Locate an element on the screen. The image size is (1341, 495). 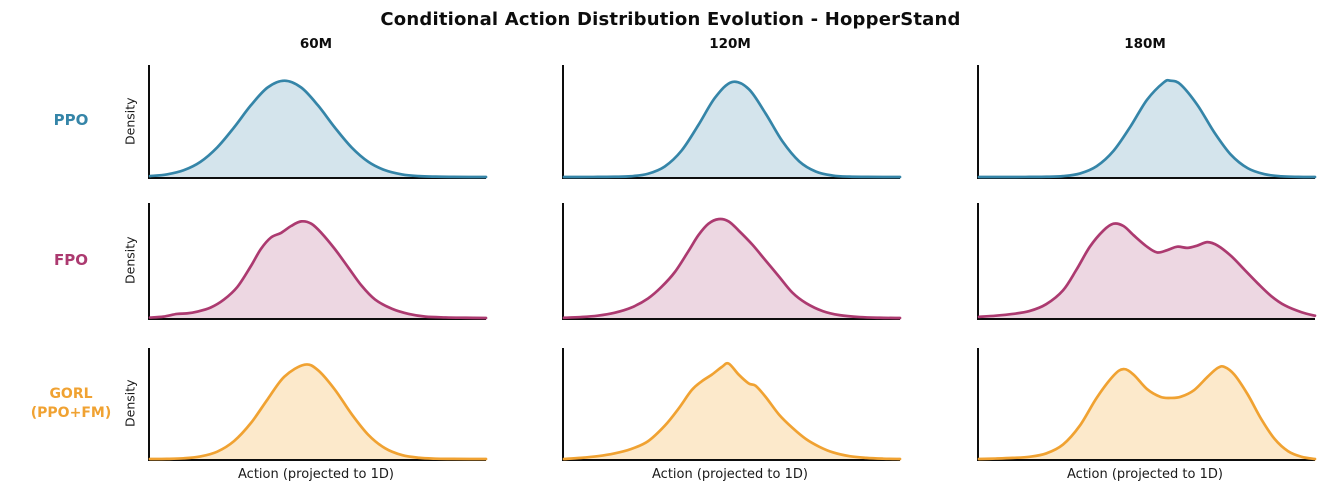
col-header-60m: 60M is located at coordinates (316, 44).